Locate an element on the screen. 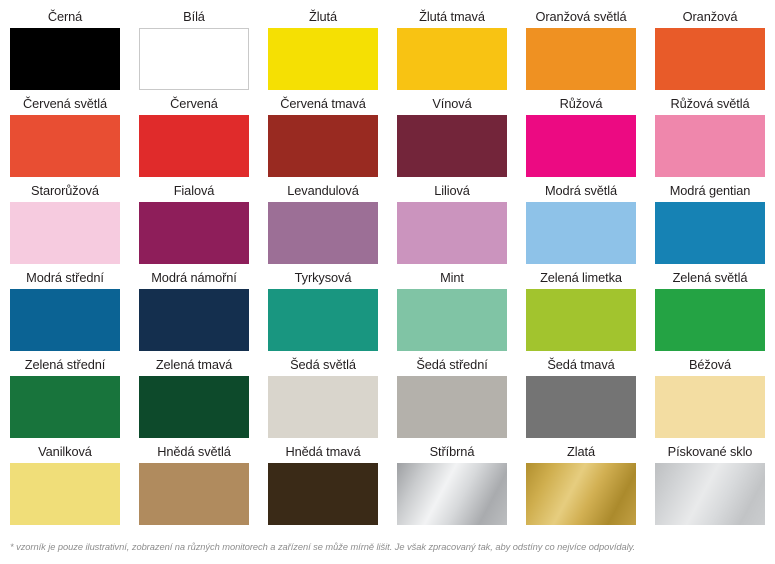 This screenshot has height=564, width=775. swatch-cell: Zelená tmavá is located at coordinates (194, 397).